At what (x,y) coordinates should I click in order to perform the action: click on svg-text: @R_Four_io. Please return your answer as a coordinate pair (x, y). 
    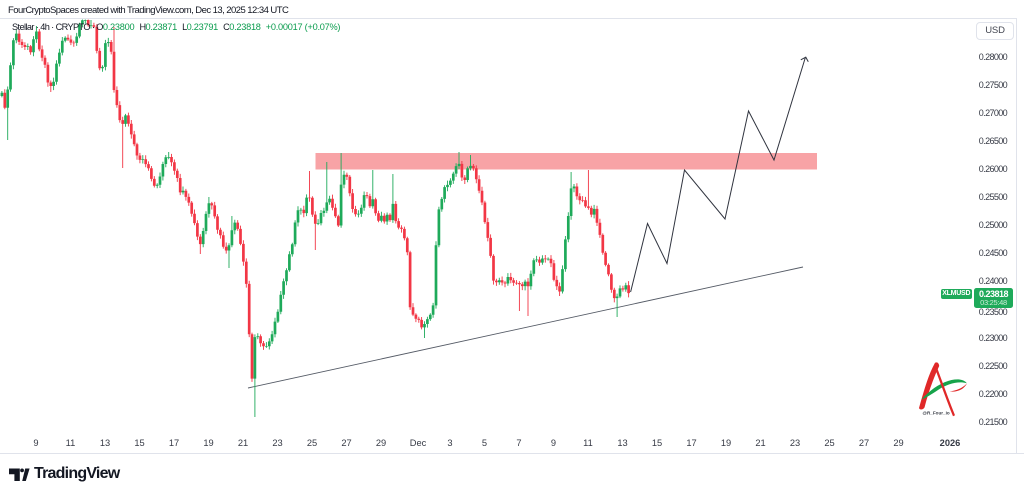
    Looking at the image, I should click on (936, 413).